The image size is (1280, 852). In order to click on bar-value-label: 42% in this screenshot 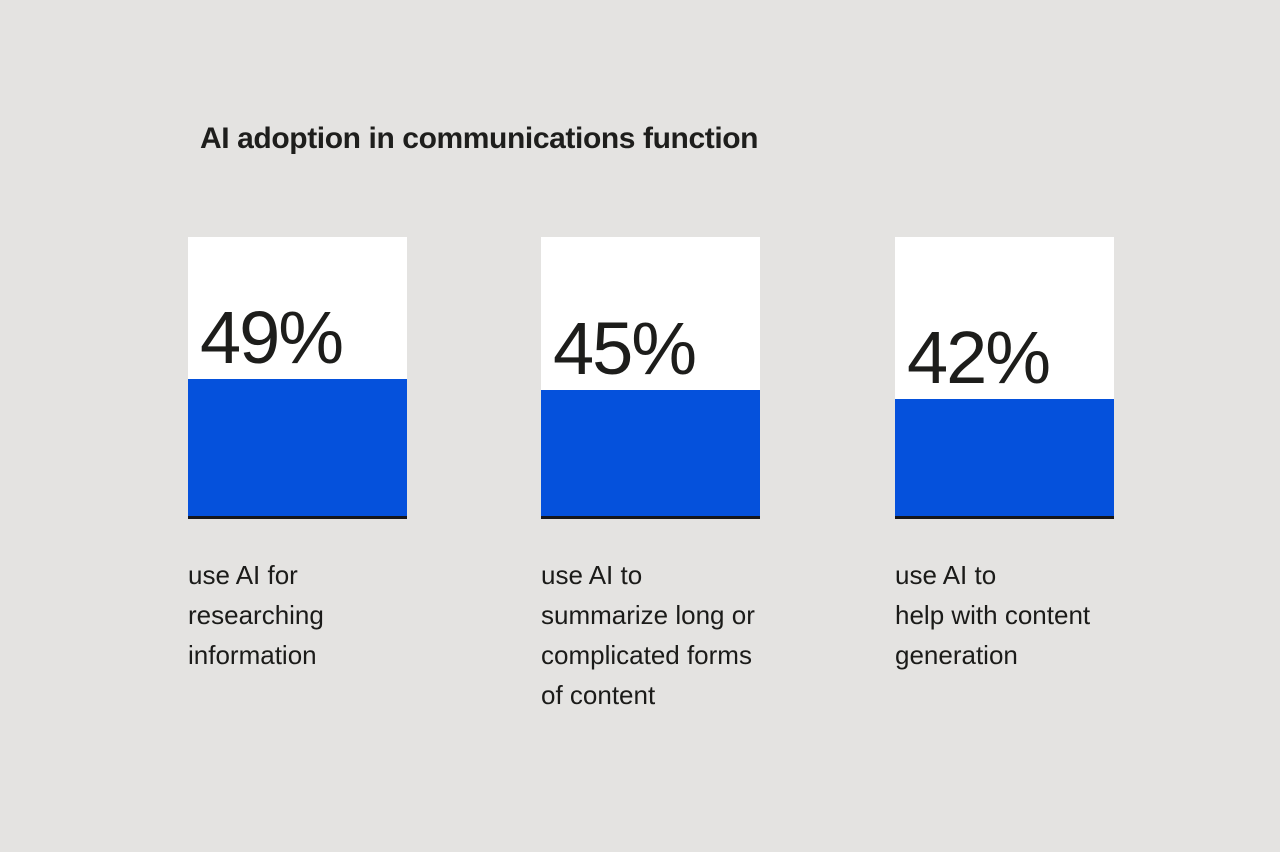, I will do `click(979, 357)`.